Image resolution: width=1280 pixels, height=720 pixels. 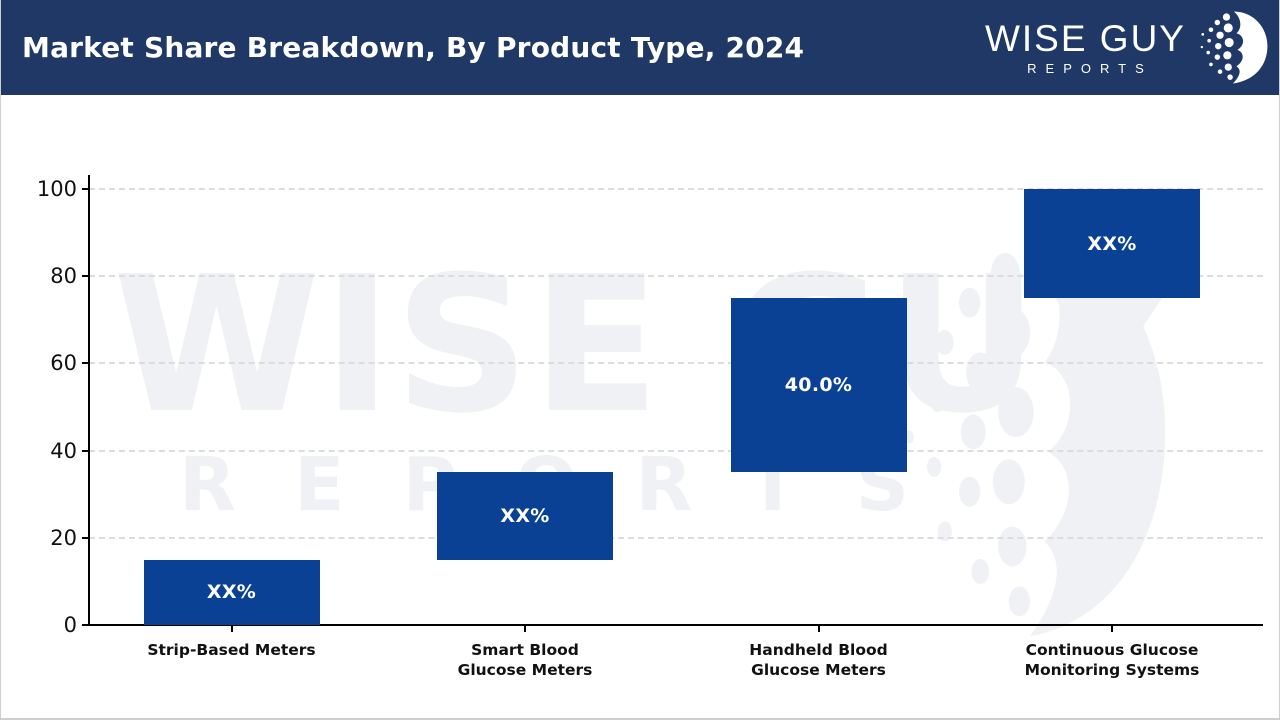 What do you see at coordinates (70, 625) in the screenshot?
I see `y-tick-label-0: 0` at bounding box center [70, 625].